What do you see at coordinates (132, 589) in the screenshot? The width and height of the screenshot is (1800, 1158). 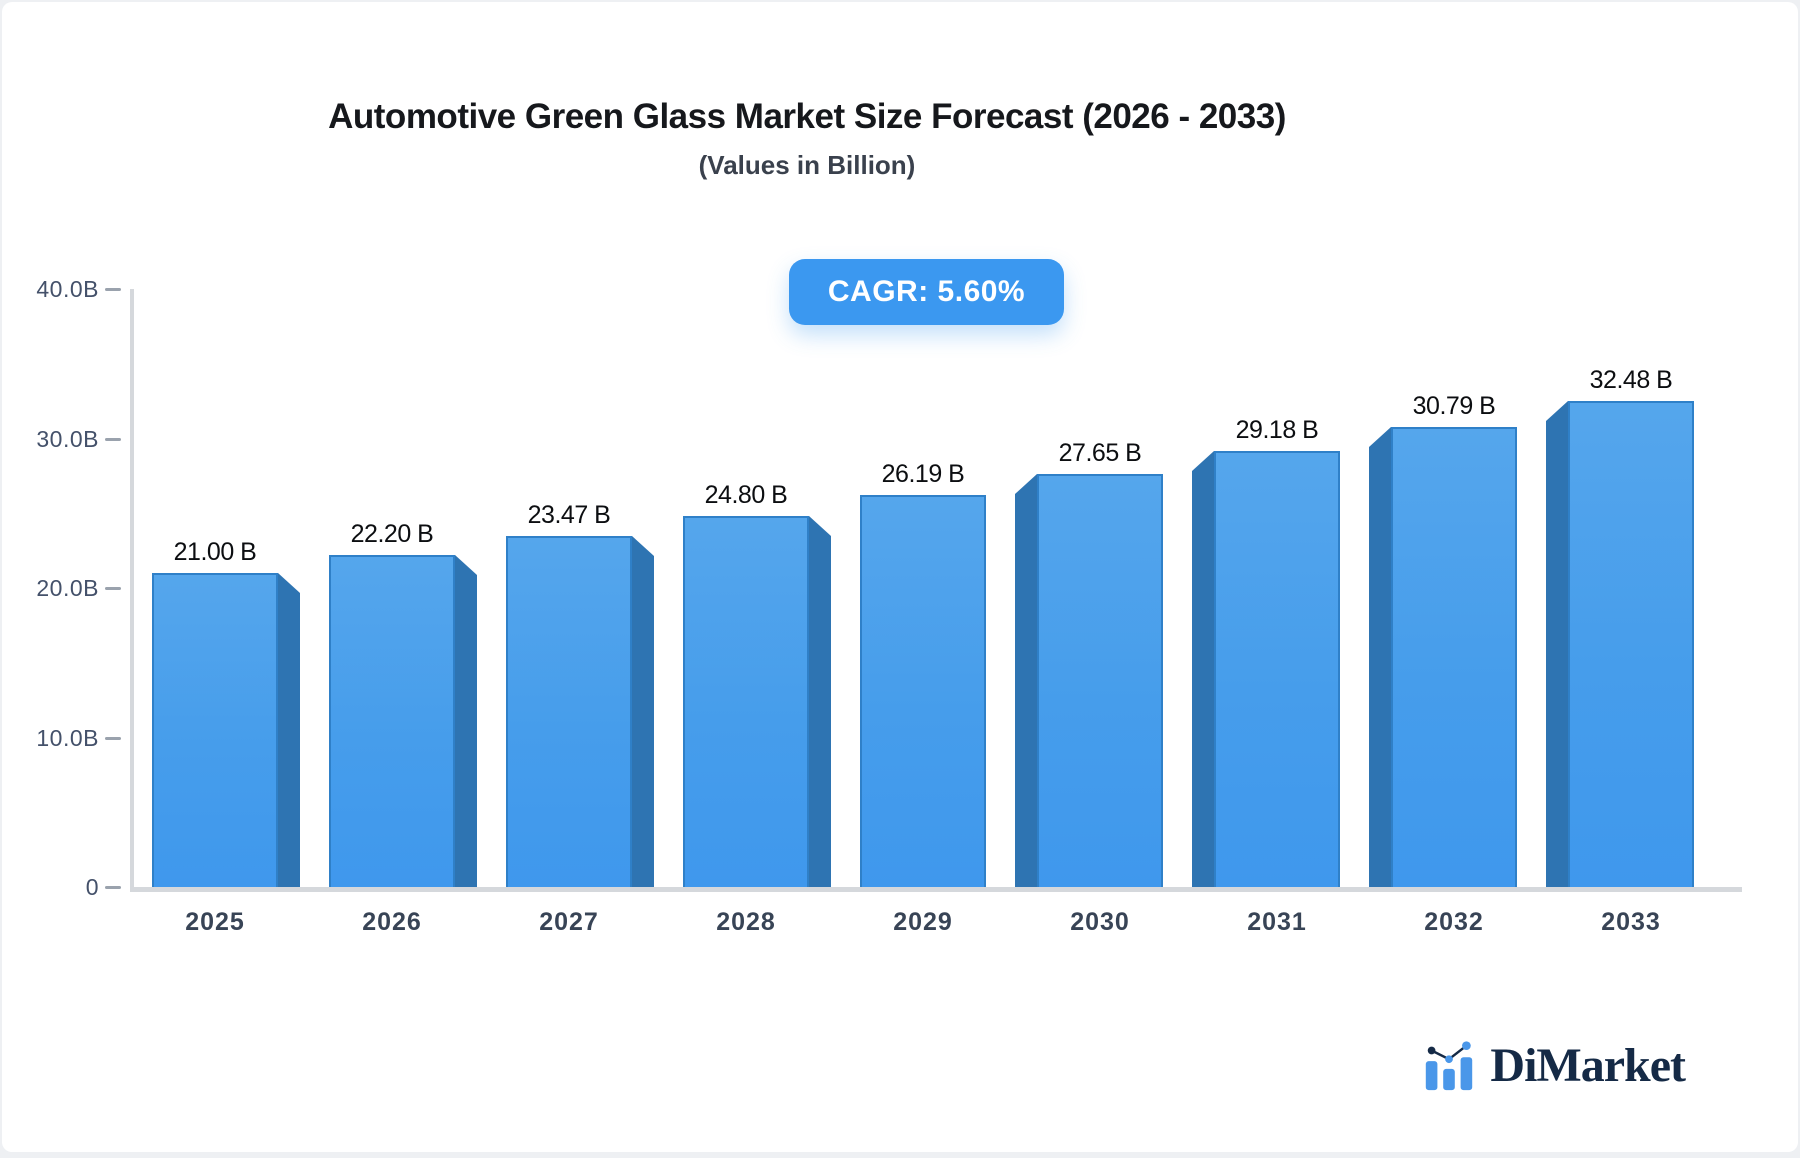 I see `y-axis-line` at bounding box center [132, 589].